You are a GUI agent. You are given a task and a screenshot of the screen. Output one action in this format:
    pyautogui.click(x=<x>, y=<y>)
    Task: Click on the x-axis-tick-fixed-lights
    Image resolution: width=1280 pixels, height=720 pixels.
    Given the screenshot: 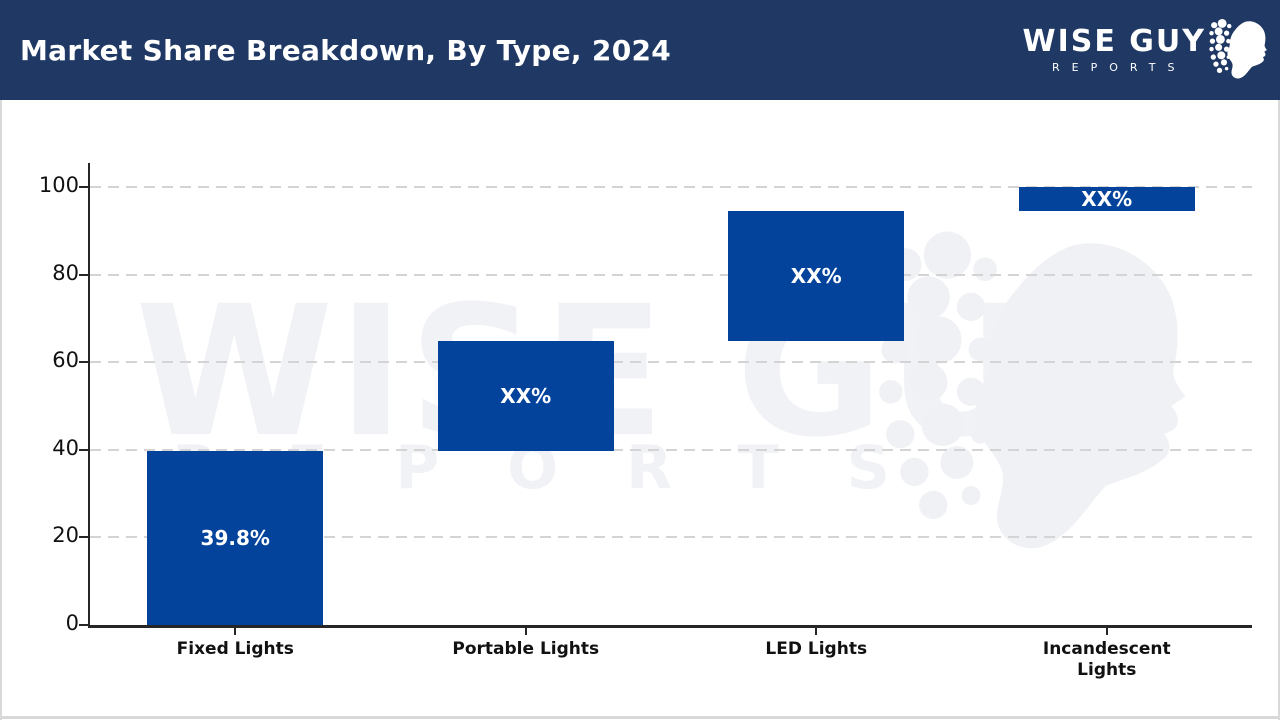 What is the action you would take?
    pyautogui.click(x=235, y=631)
    